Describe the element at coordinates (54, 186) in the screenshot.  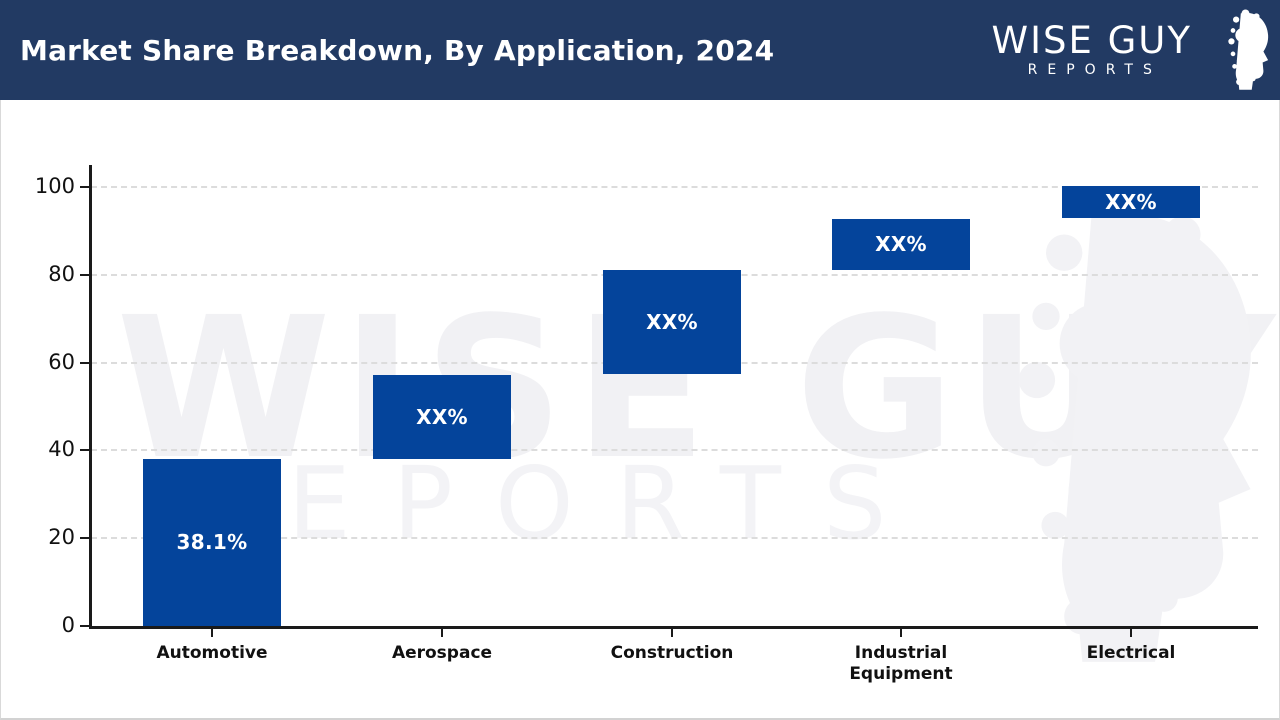
I see `y-tick-label-100: 100` at that location.